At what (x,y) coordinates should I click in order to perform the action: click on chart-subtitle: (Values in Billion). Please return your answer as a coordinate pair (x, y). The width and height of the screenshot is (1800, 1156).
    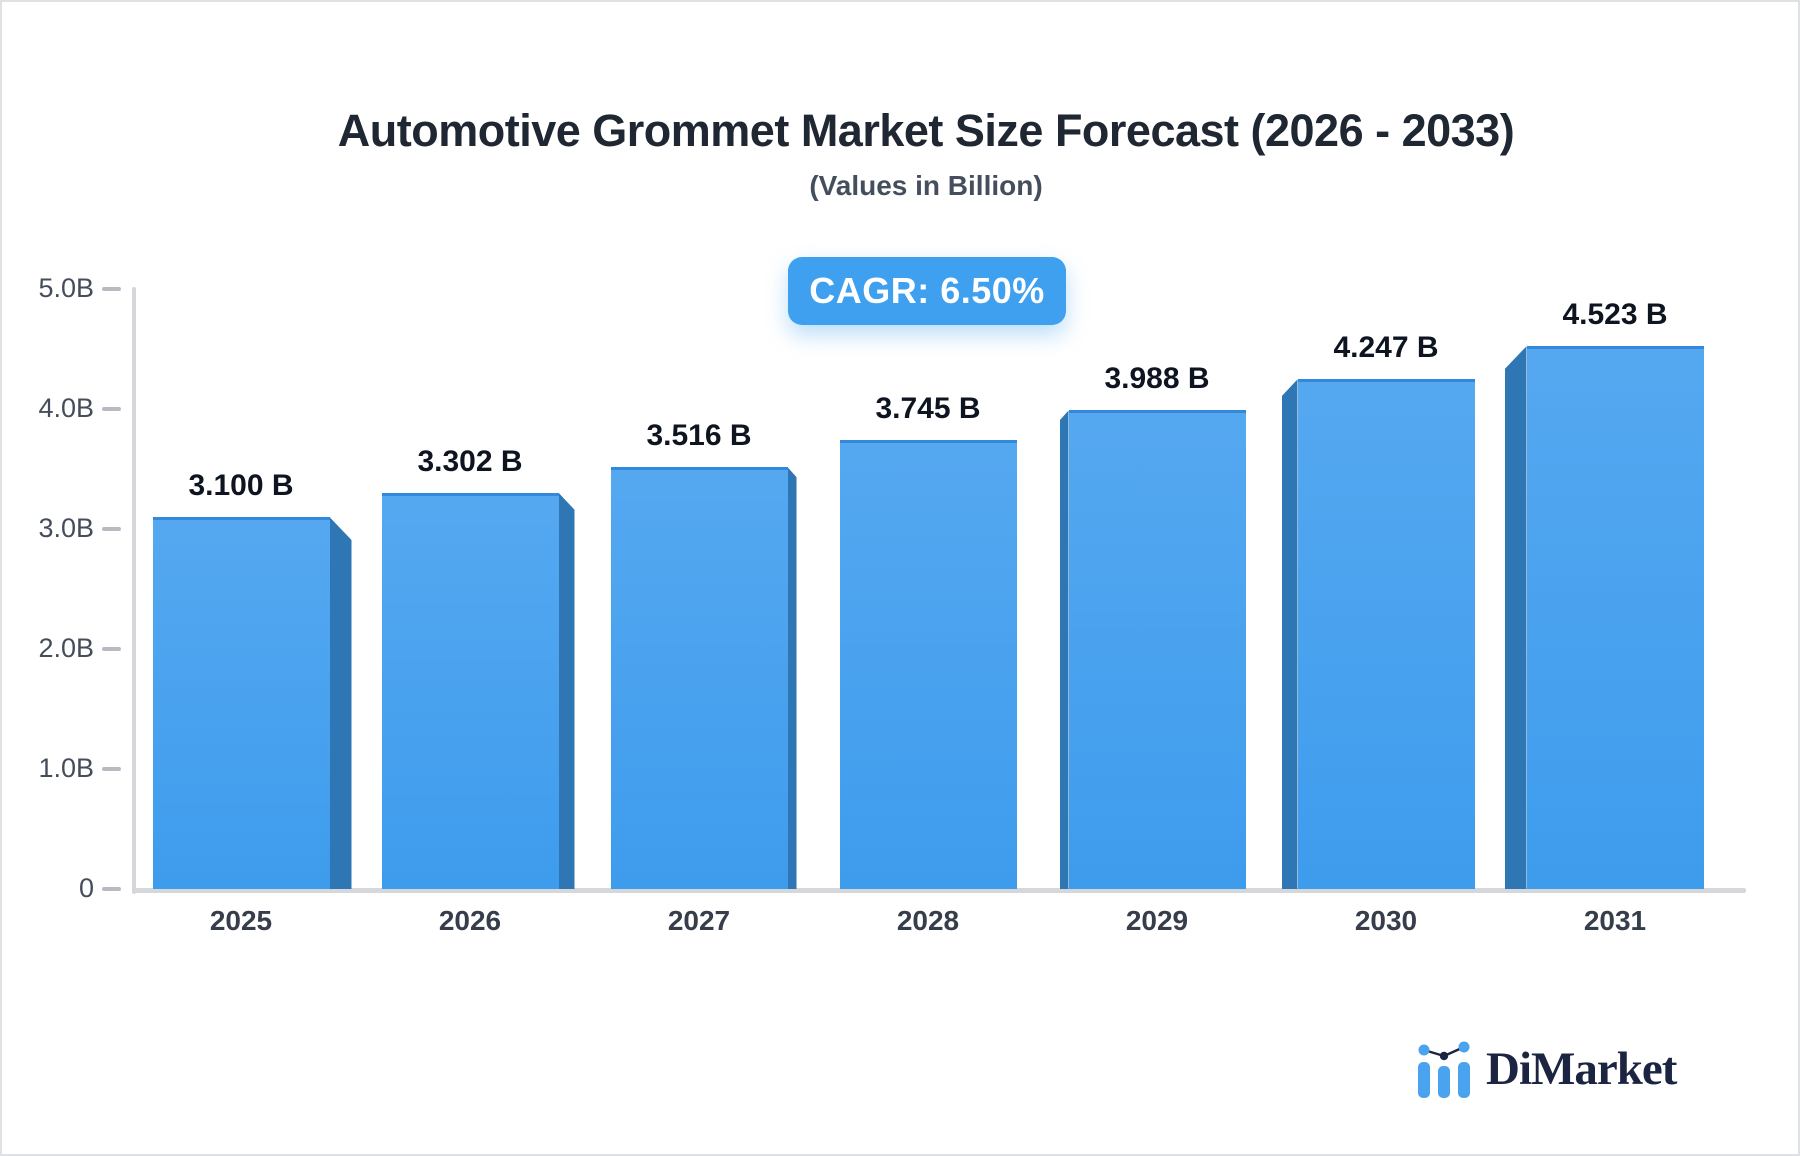
    Looking at the image, I should click on (926, 185).